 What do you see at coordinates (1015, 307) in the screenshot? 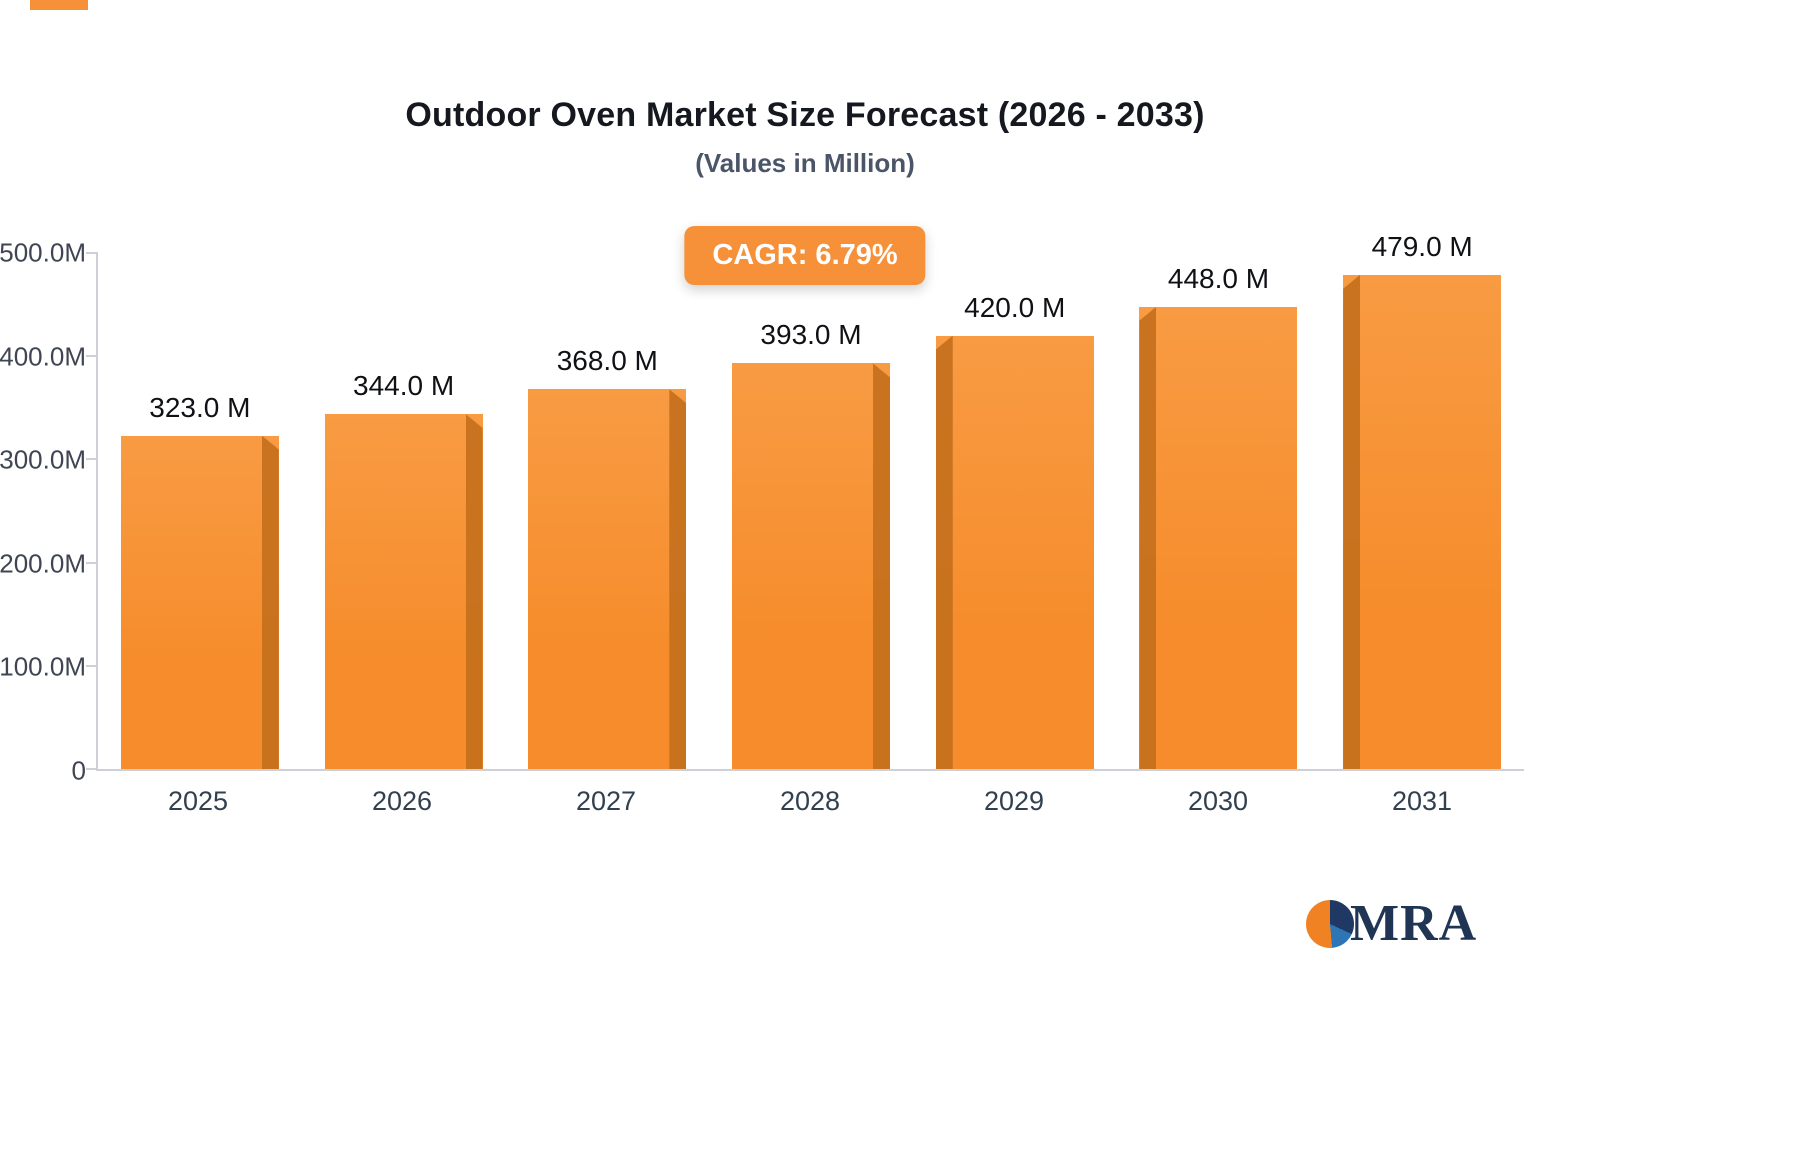
I see `bar-value-label: 420.0 M` at bounding box center [1015, 307].